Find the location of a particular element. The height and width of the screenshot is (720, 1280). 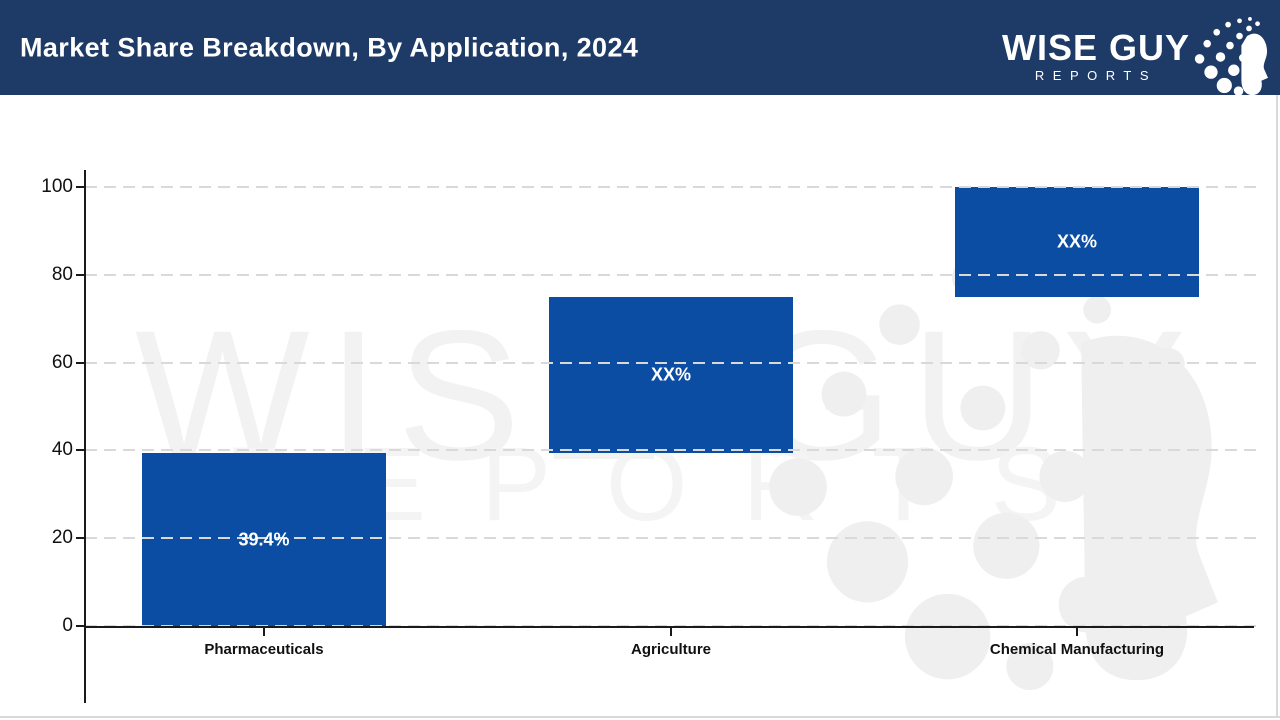

dotted-head-icon is located at coordinates (1231, 56).